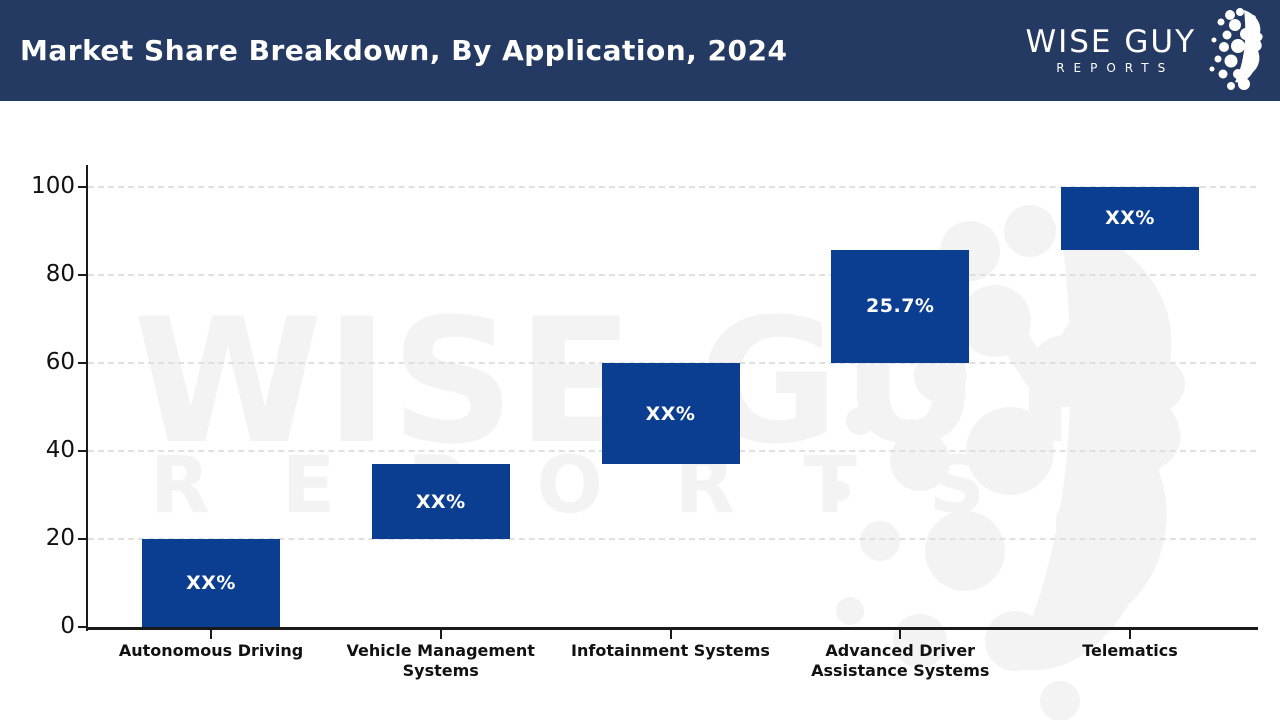 The height and width of the screenshot is (720, 1280). I want to click on y-tick-label-20: 20, so click(60, 538).